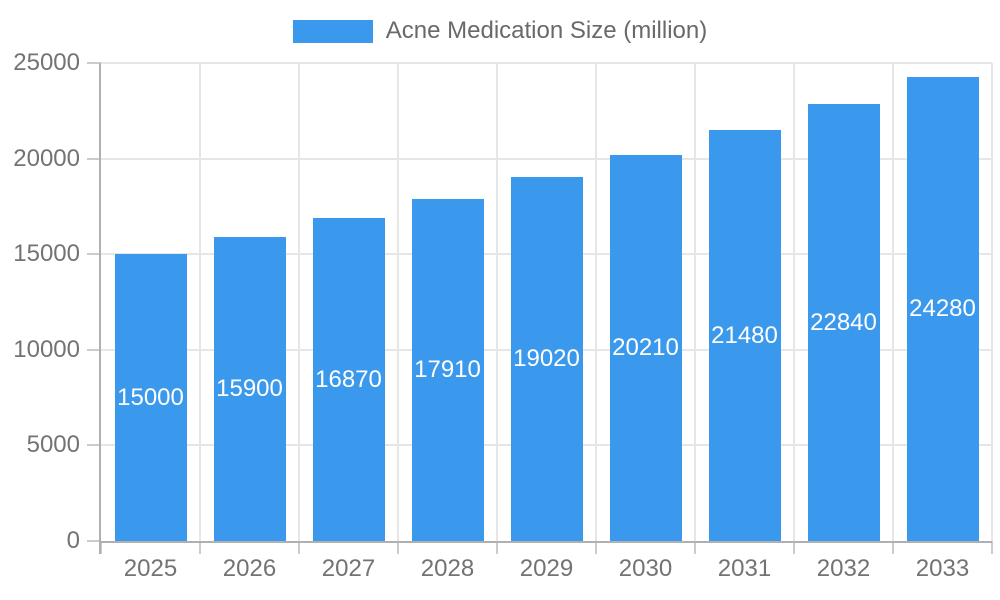 This screenshot has width=1000, height=600. I want to click on bar: 15900, so click(249, 388).